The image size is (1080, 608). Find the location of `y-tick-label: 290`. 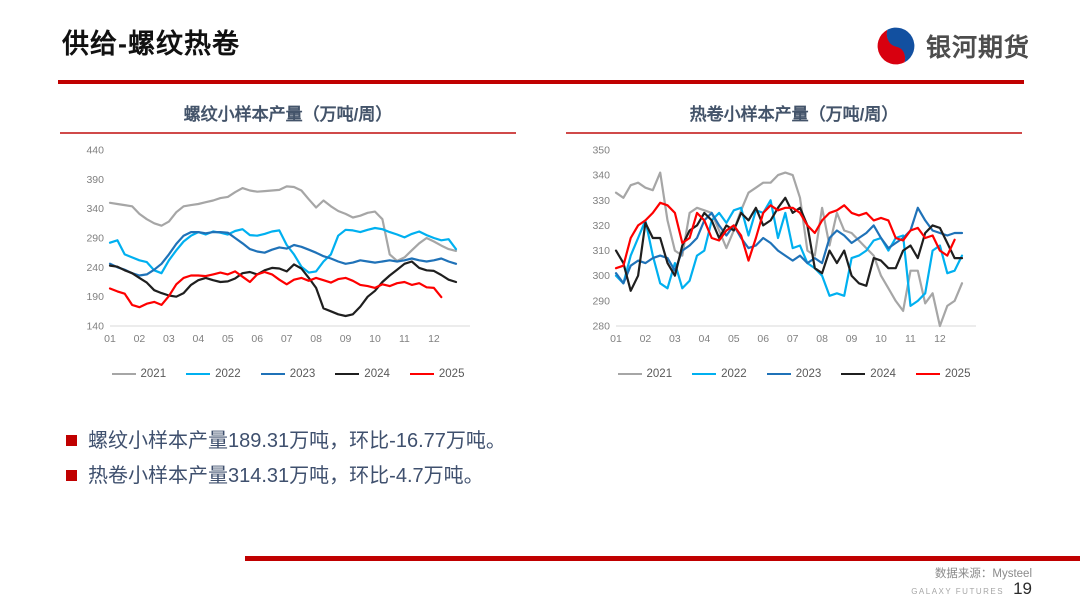

y-tick-label: 290 is located at coordinates (95, 239).